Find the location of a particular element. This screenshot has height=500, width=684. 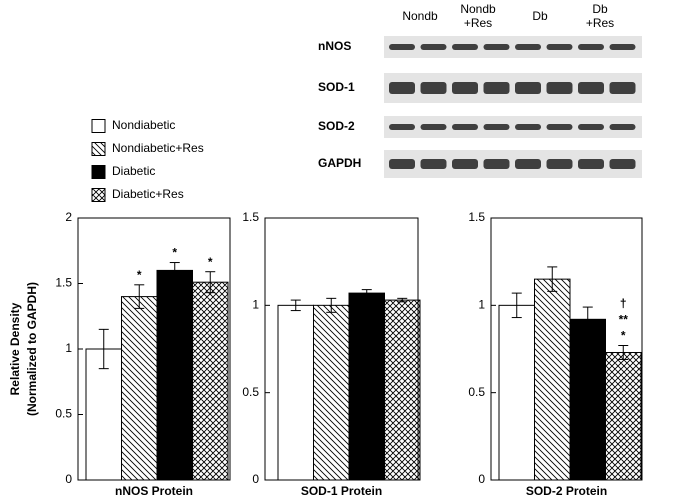

x-axis-label: SOD-2 Protein is located at coordinates (566, 491).